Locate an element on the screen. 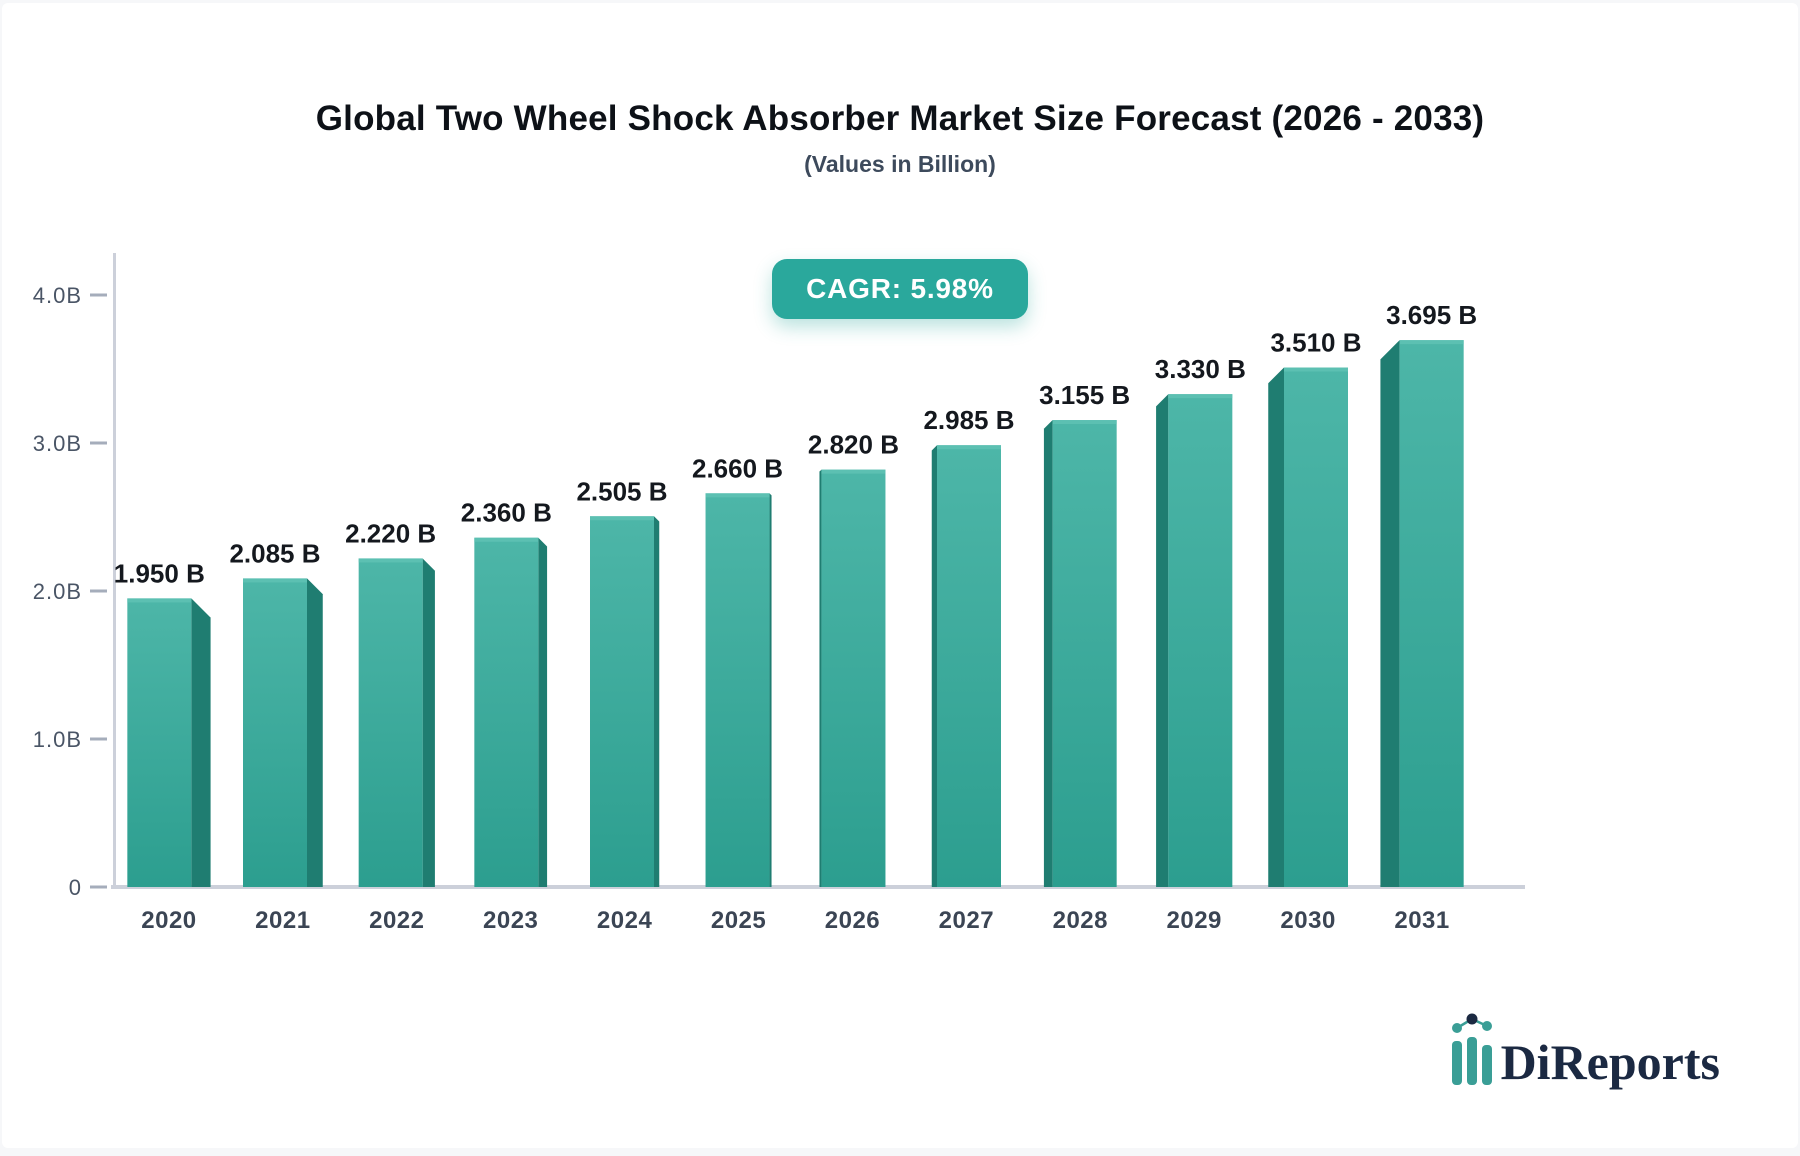 This screenshot has height=1156, width=1800. y-axis-label: 0 is located at coordinates (75, 887).